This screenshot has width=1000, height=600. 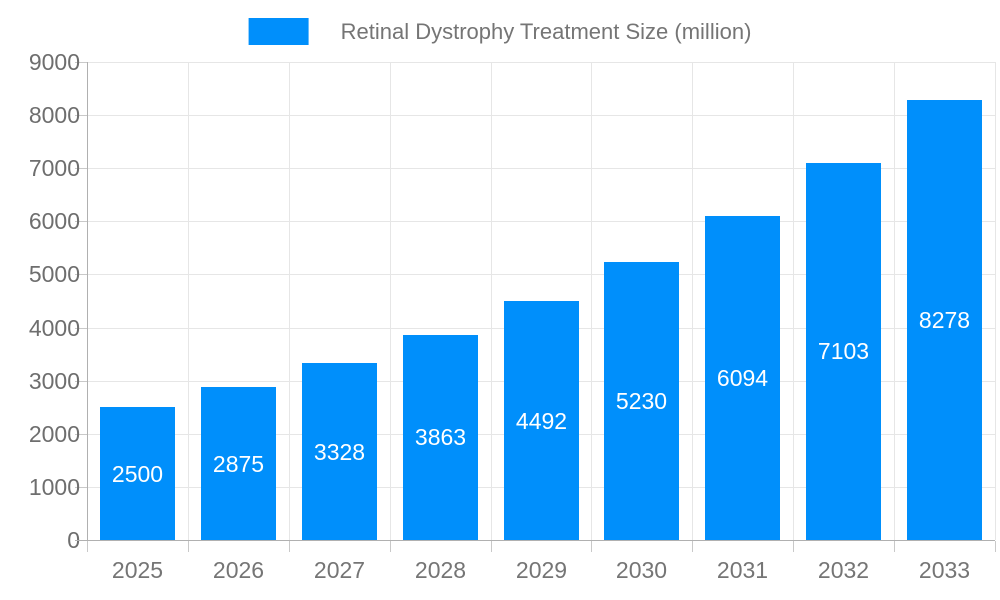 I want to click on legend-swatch-icon, so click(x=278, y=31).